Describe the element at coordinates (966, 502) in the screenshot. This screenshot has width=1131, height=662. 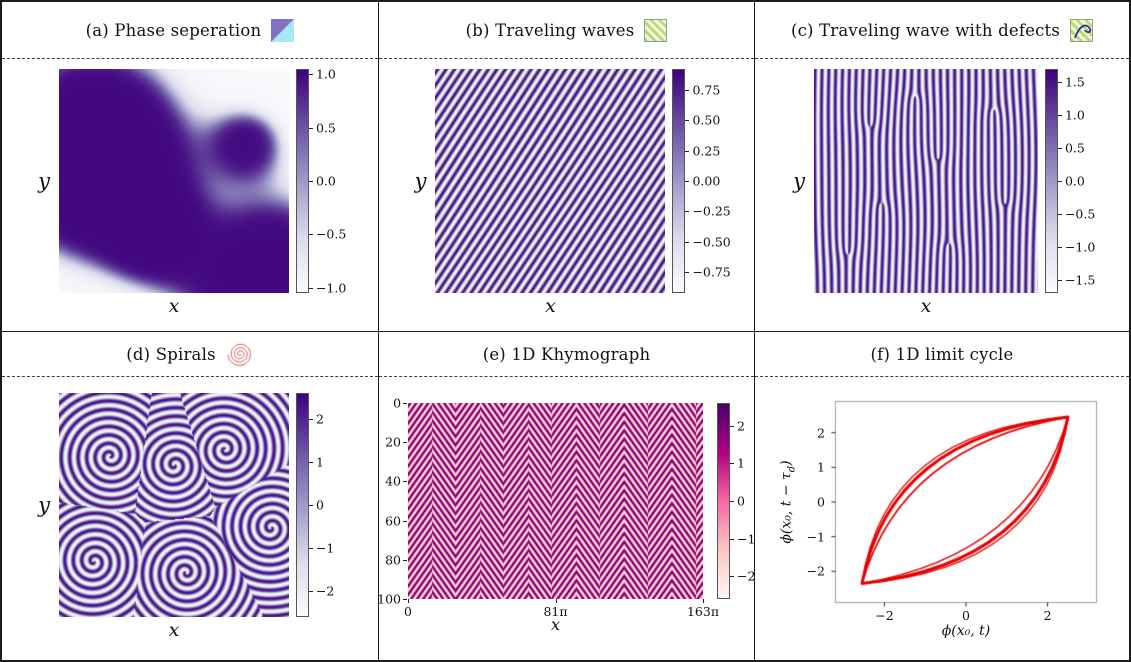
I see `panel-f-limit-cycle-plot` at that location.